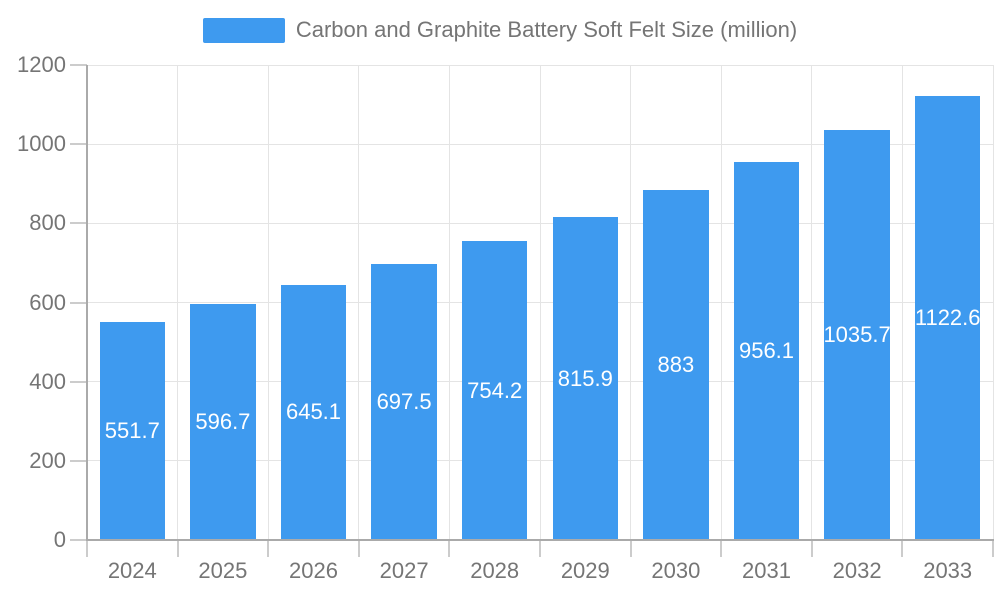  Describe the element at coordinates (132, 570) in the screenshot. I see `x-tick-label: 2024` at that location.